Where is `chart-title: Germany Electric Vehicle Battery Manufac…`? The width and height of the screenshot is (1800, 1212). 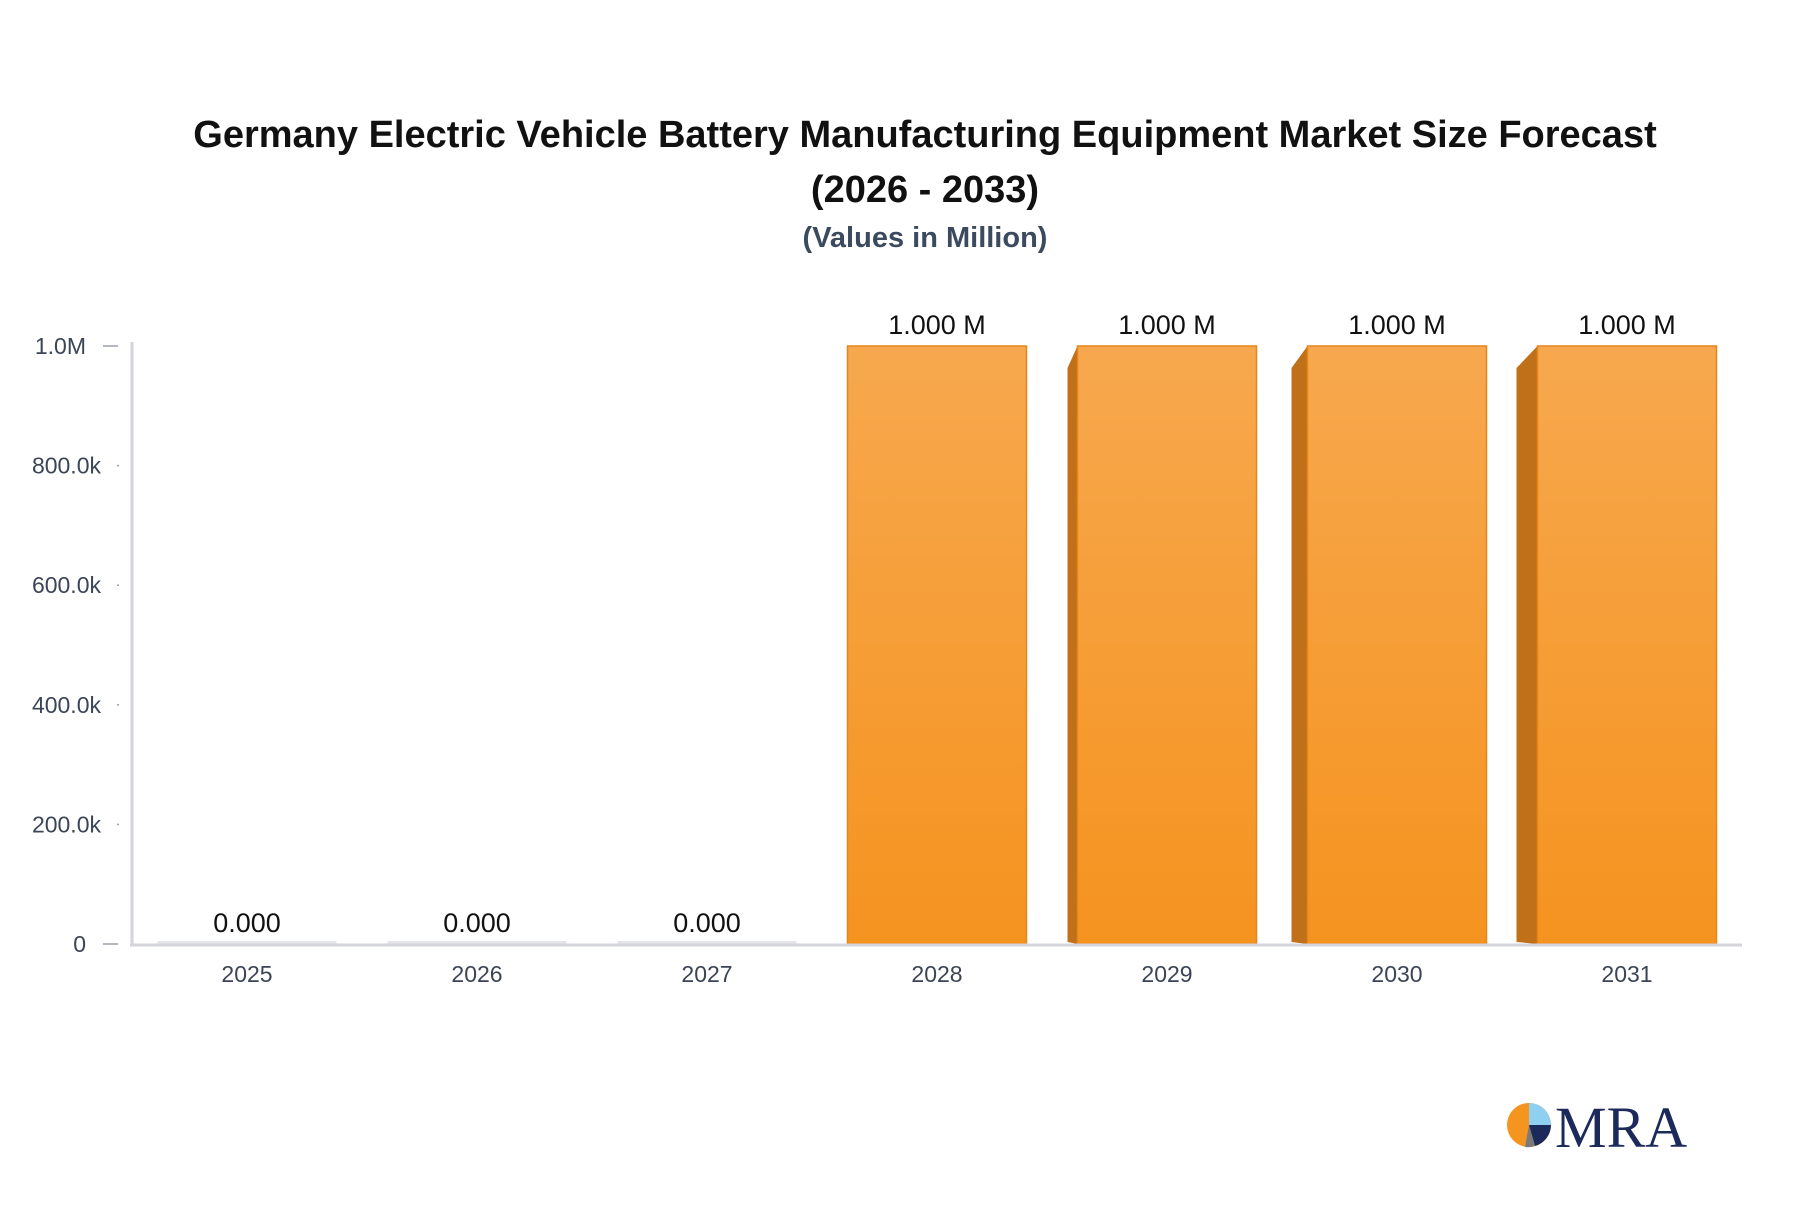
chart-title: Germany Electric Vehicle Battery Manufac… is located at coordinates (925, 163).